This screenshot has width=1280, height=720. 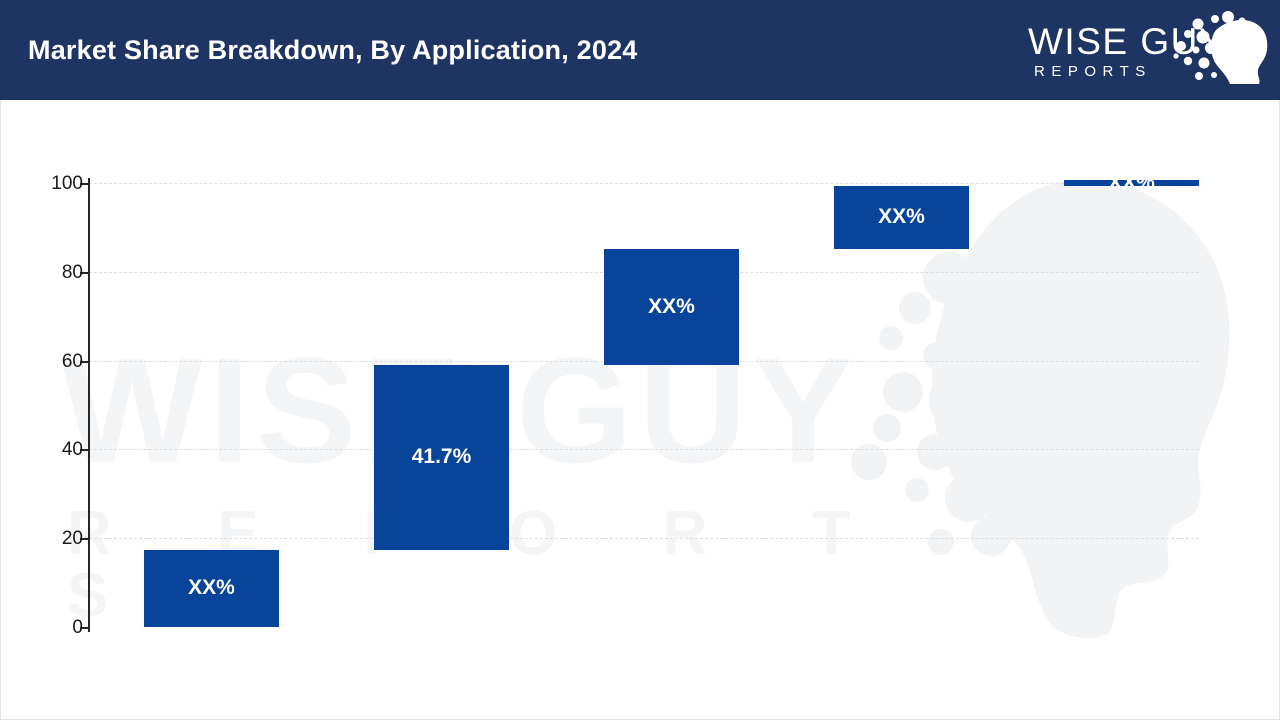 I want to click on bar-label-energy: XX%, so click(x=1131, y=182).